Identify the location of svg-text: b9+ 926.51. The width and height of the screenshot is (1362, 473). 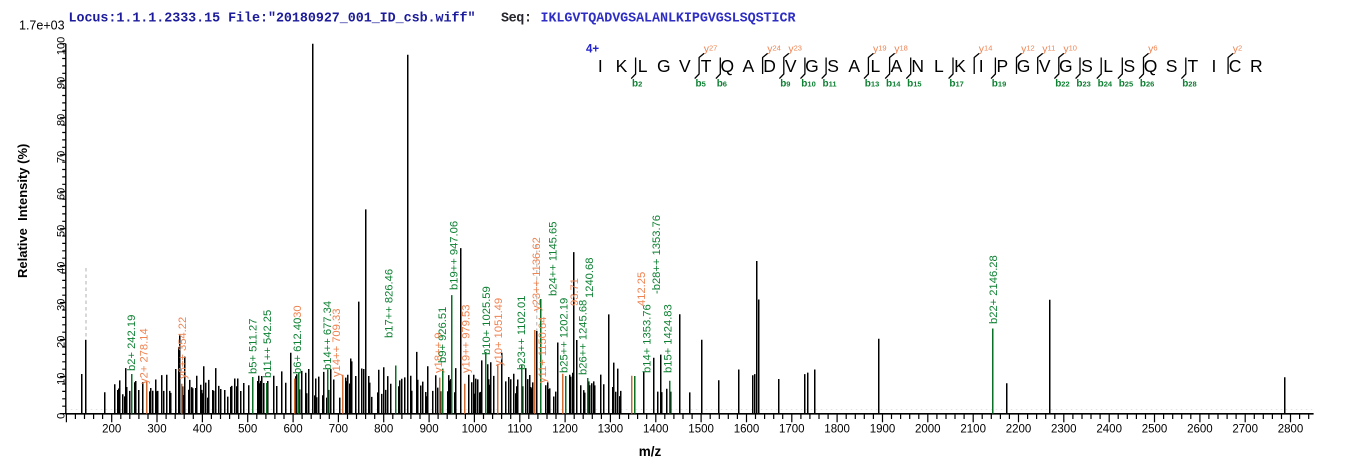
(443, 335).